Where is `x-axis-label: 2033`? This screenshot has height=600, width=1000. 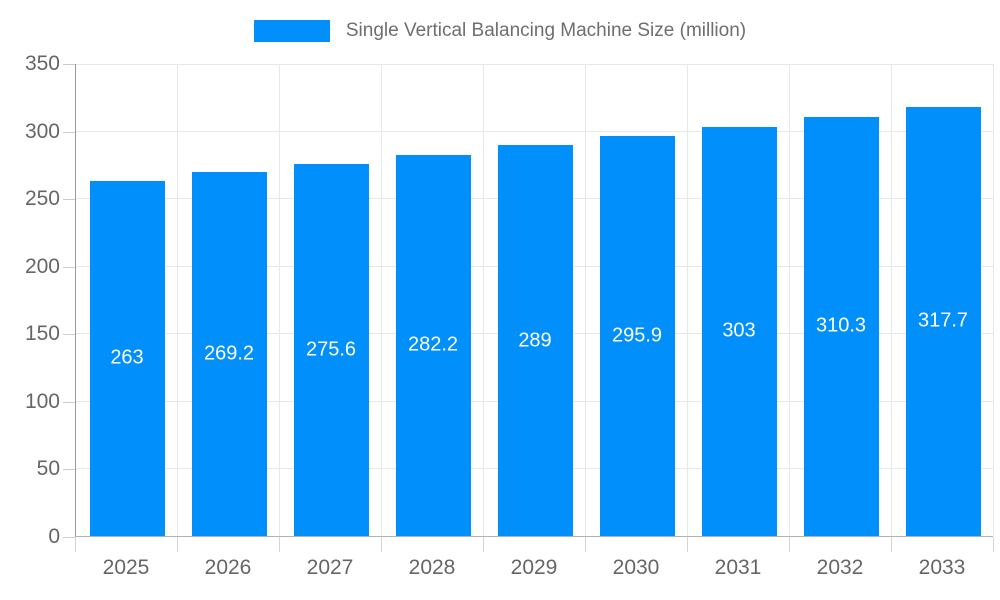
x-axis-label: 2033 is located at coordinates (942, 567).